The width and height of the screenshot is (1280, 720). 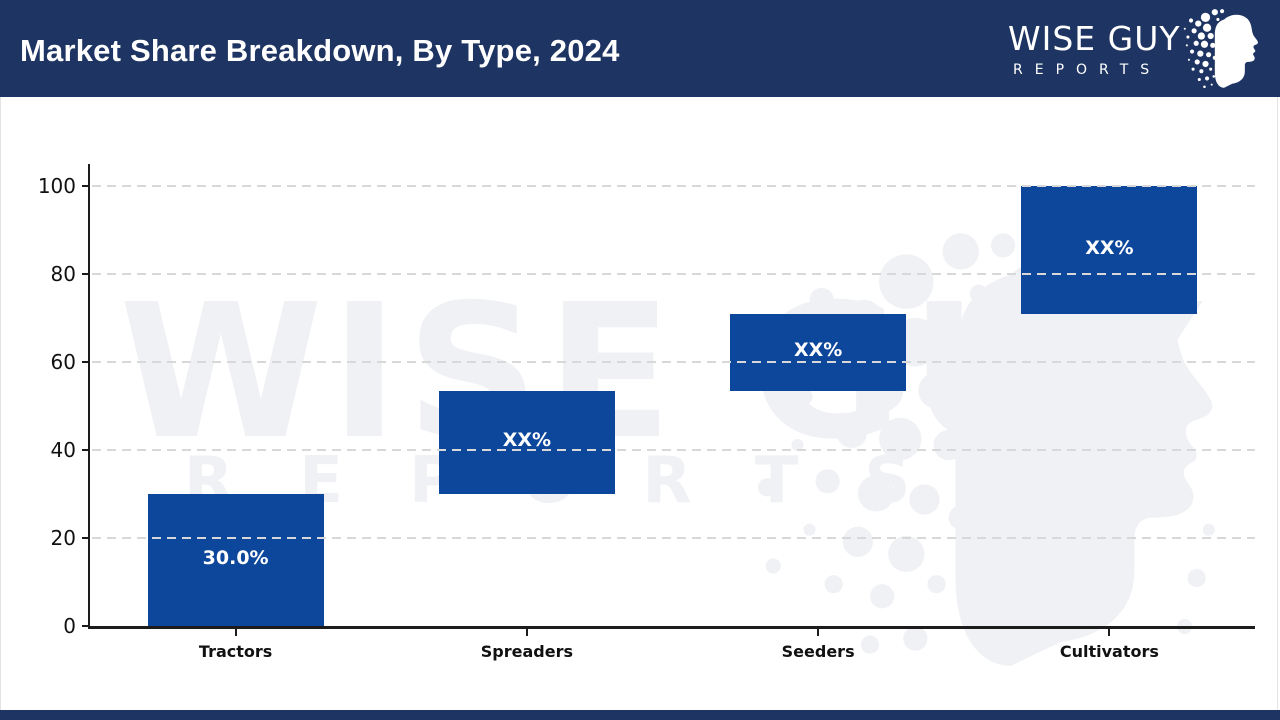 I want to click on y-tick-label-80: 80, so click(x=63, y=274).